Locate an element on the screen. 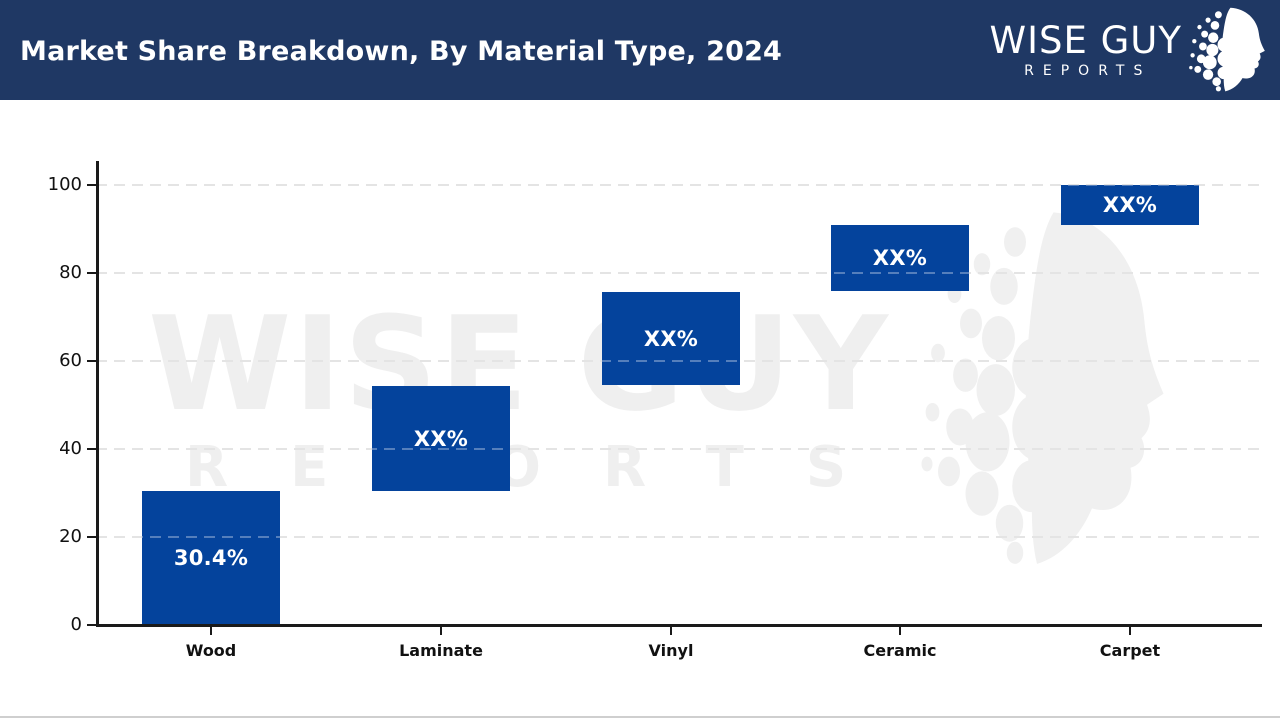 The image size is (1280, 720). bar-vinyl: XX% is located at coordinates (671, 338).